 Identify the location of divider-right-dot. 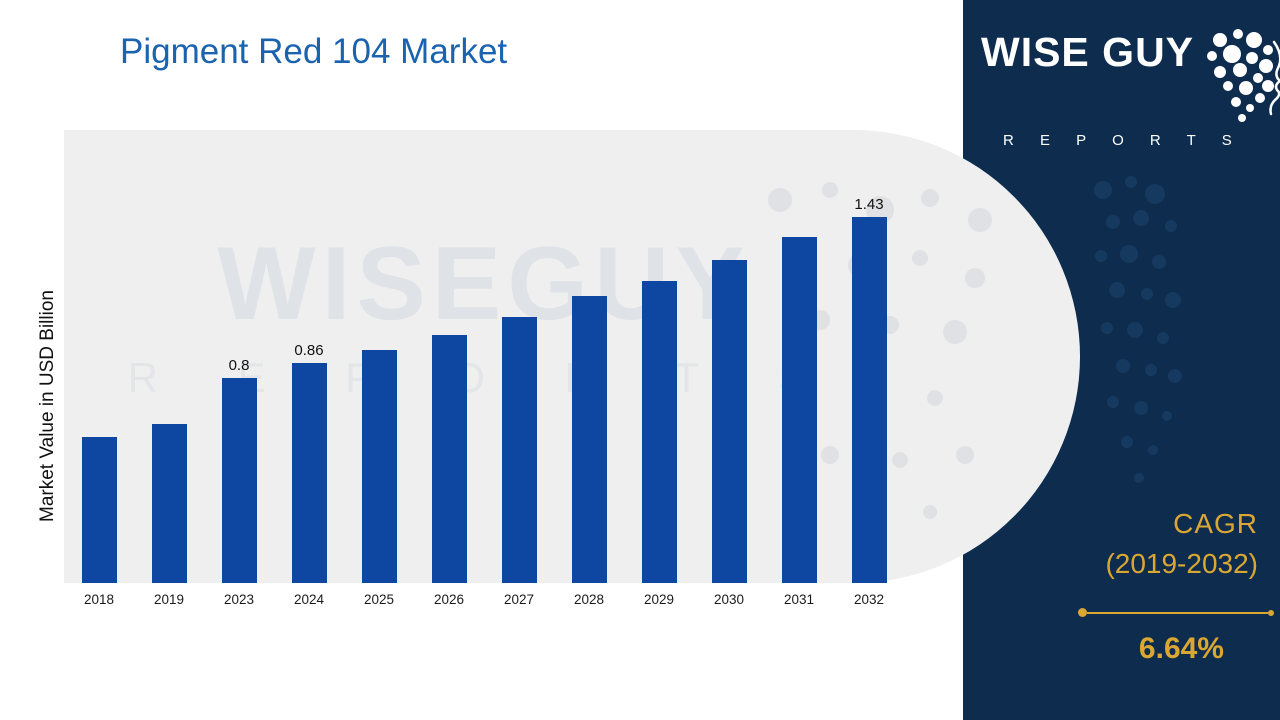
(1271, 612).